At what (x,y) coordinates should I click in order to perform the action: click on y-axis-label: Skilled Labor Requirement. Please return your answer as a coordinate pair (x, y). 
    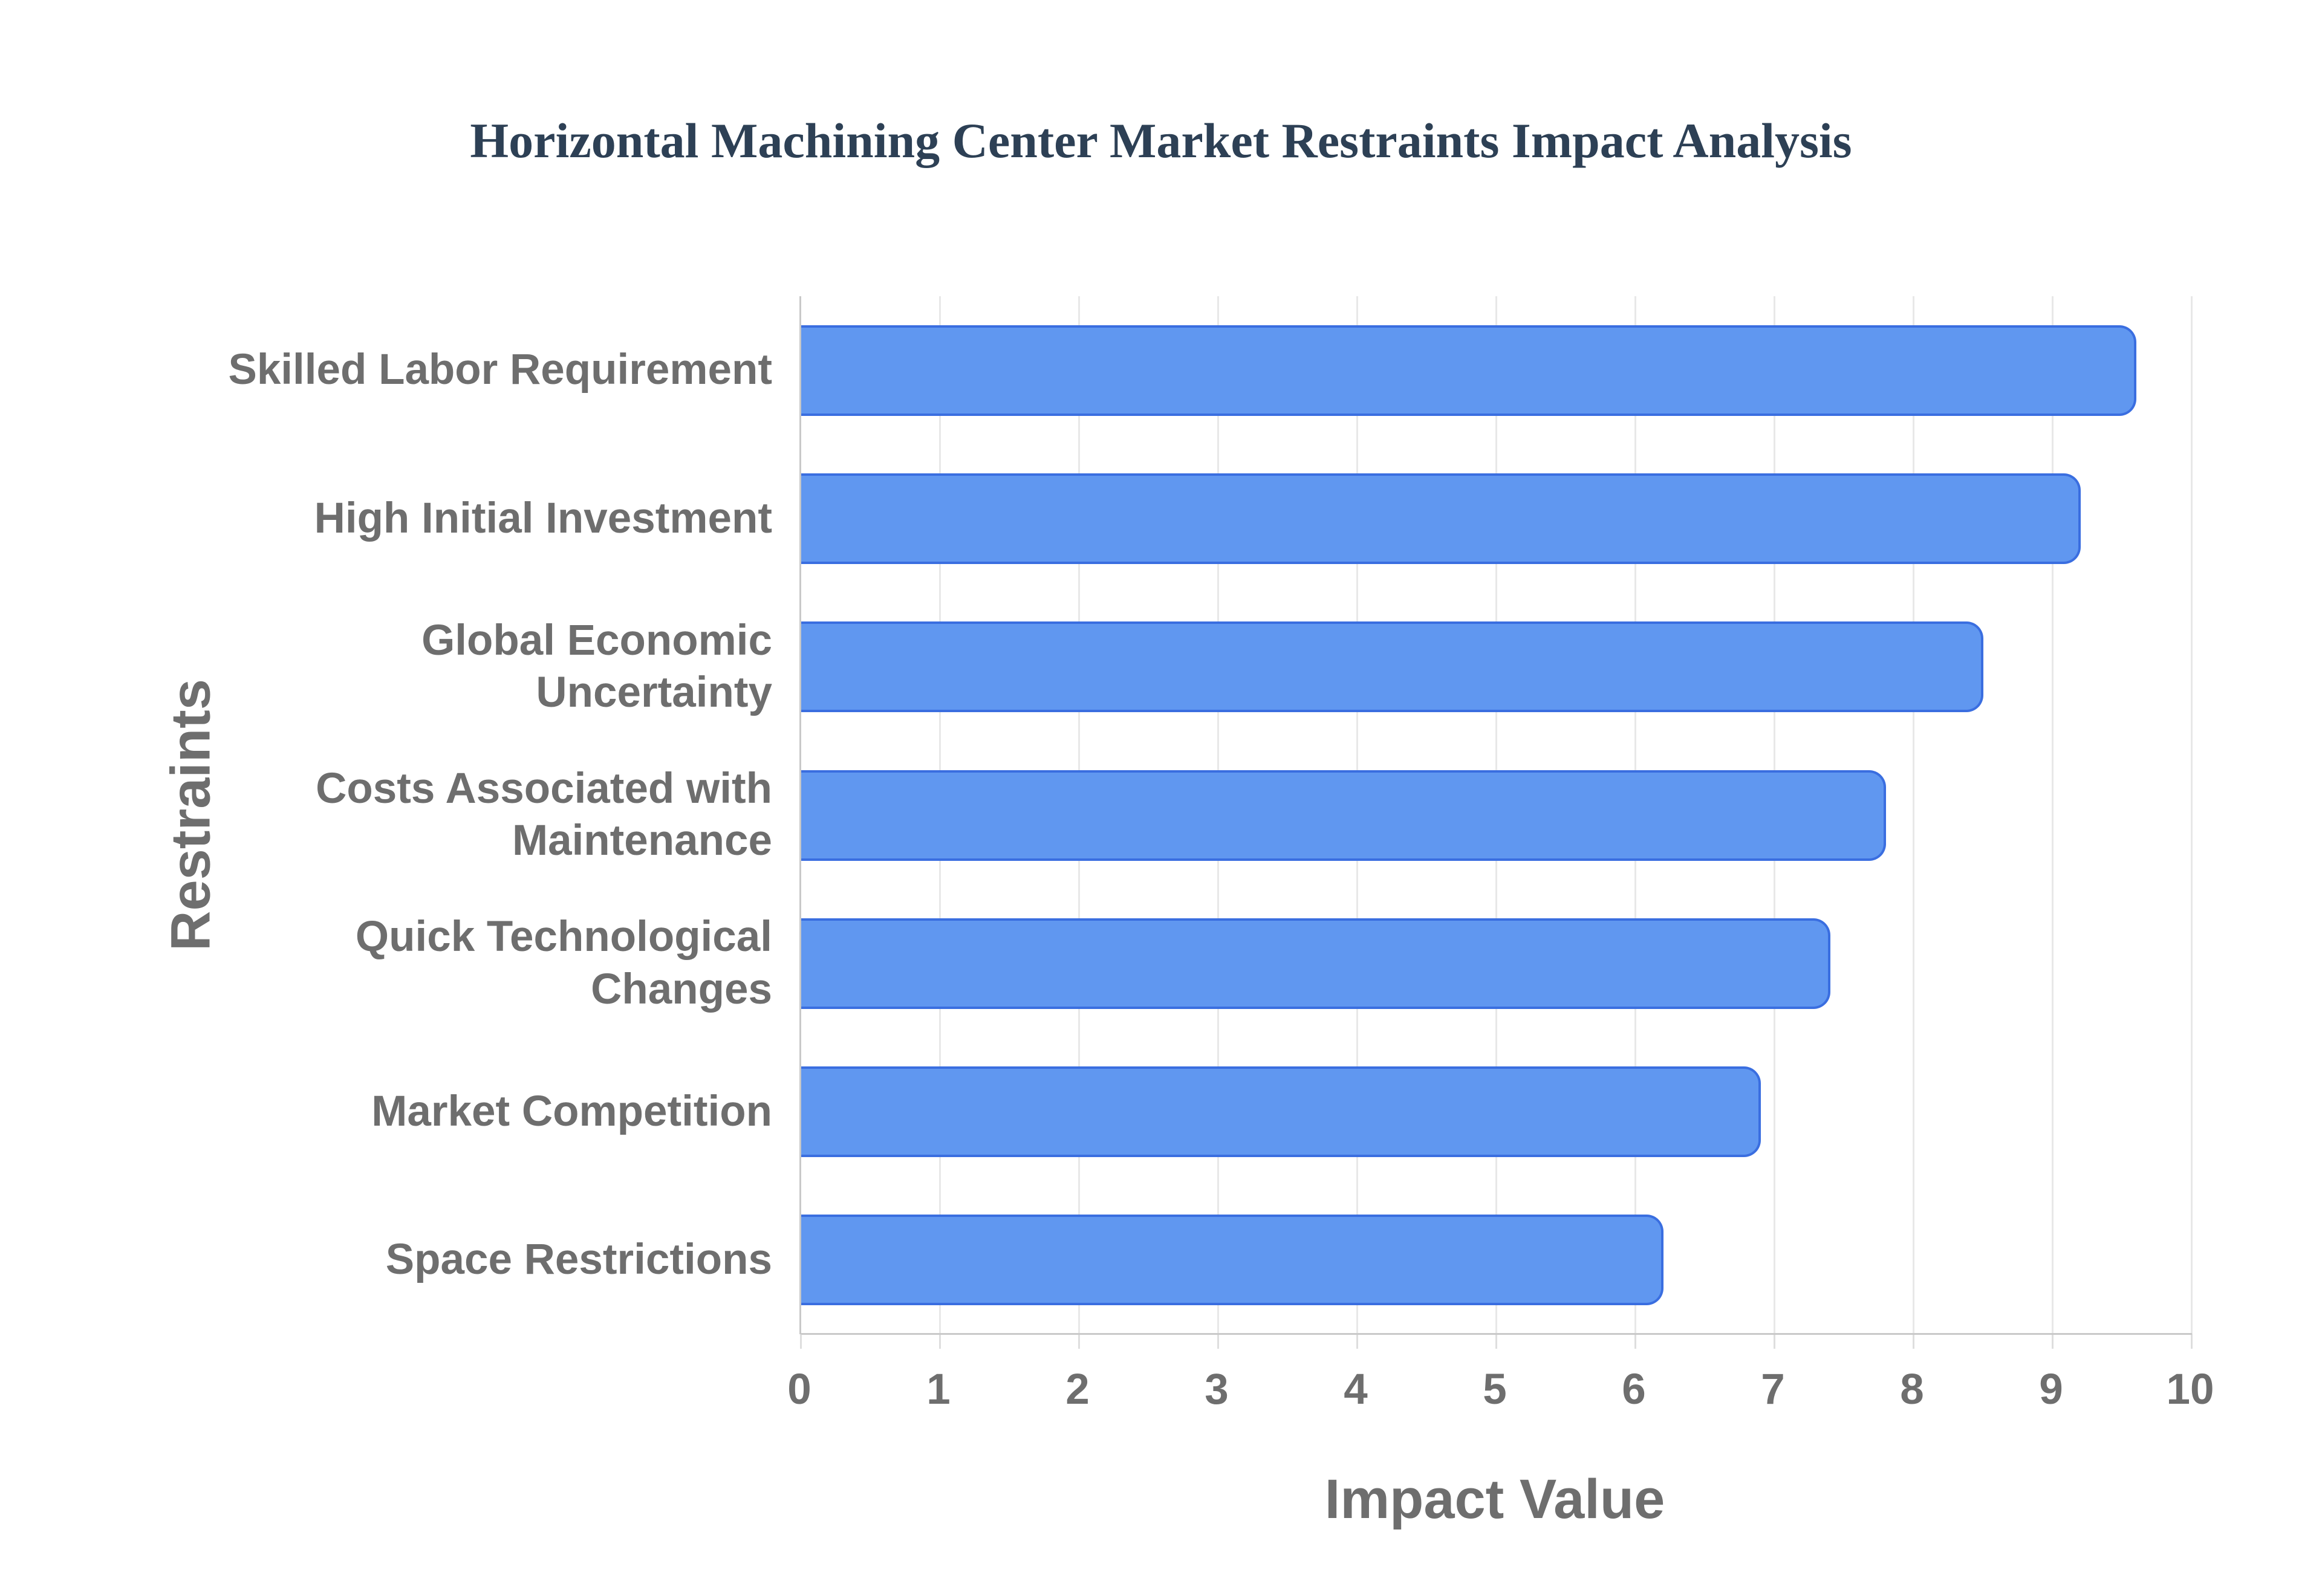
    Looking at the image, I should click on (500, 370).